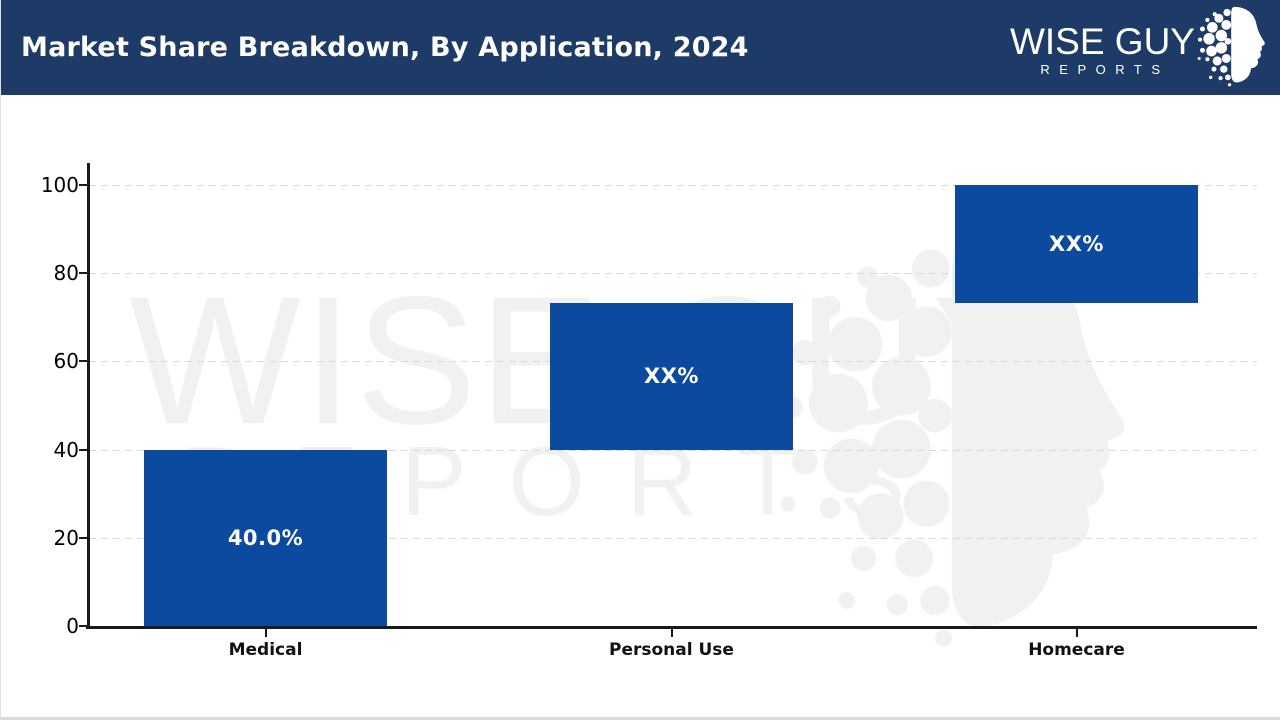 Image resolution: width=1280 pixels, height=720 pixels. I want to click on y-axis-spine, so click(88, 396).